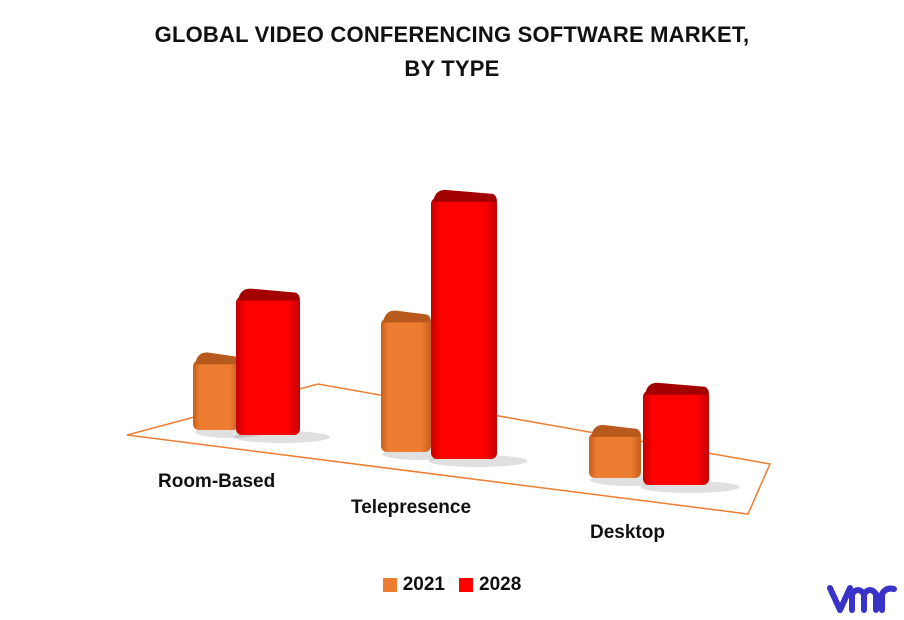  What do you see at coordinates (466, 585) in the screenshot?
I see `legend-swatch-2028` at bounding box center [466, 585].